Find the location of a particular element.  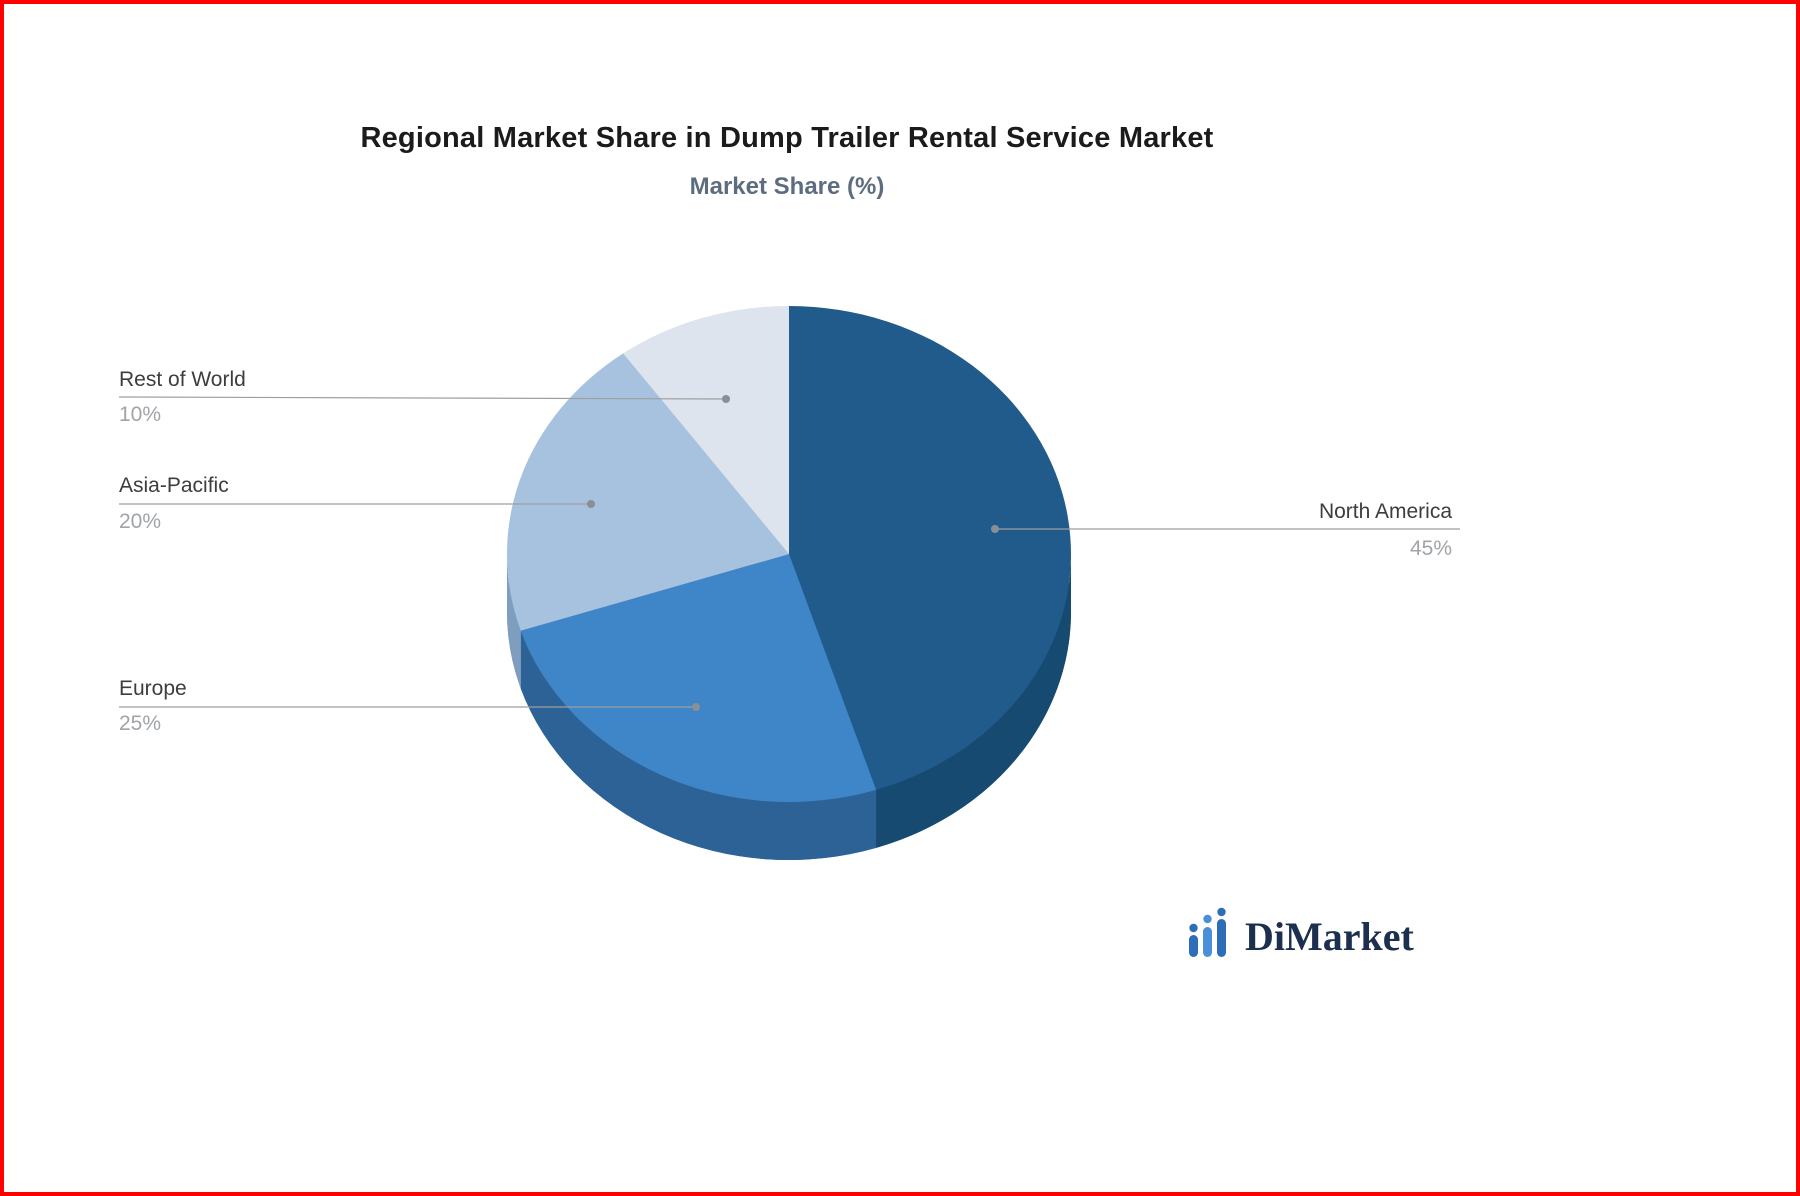

slice-label-europe: Europe is located at coordinates (153, 688).